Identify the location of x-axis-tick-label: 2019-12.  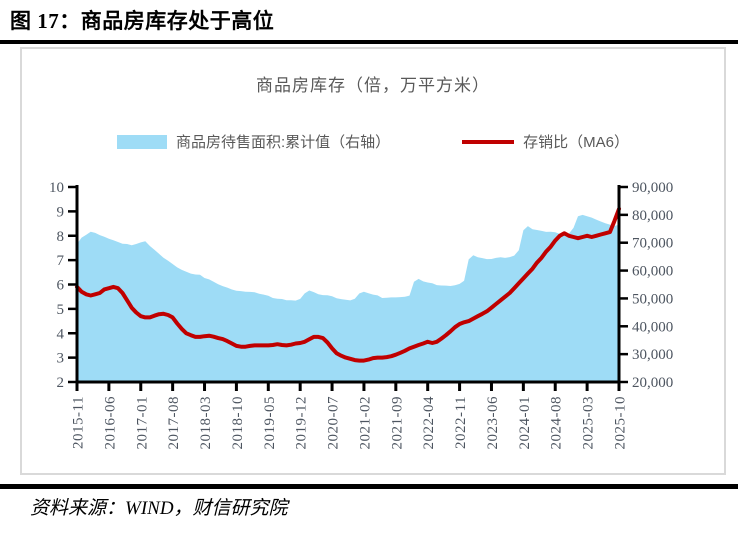
(302, 423).